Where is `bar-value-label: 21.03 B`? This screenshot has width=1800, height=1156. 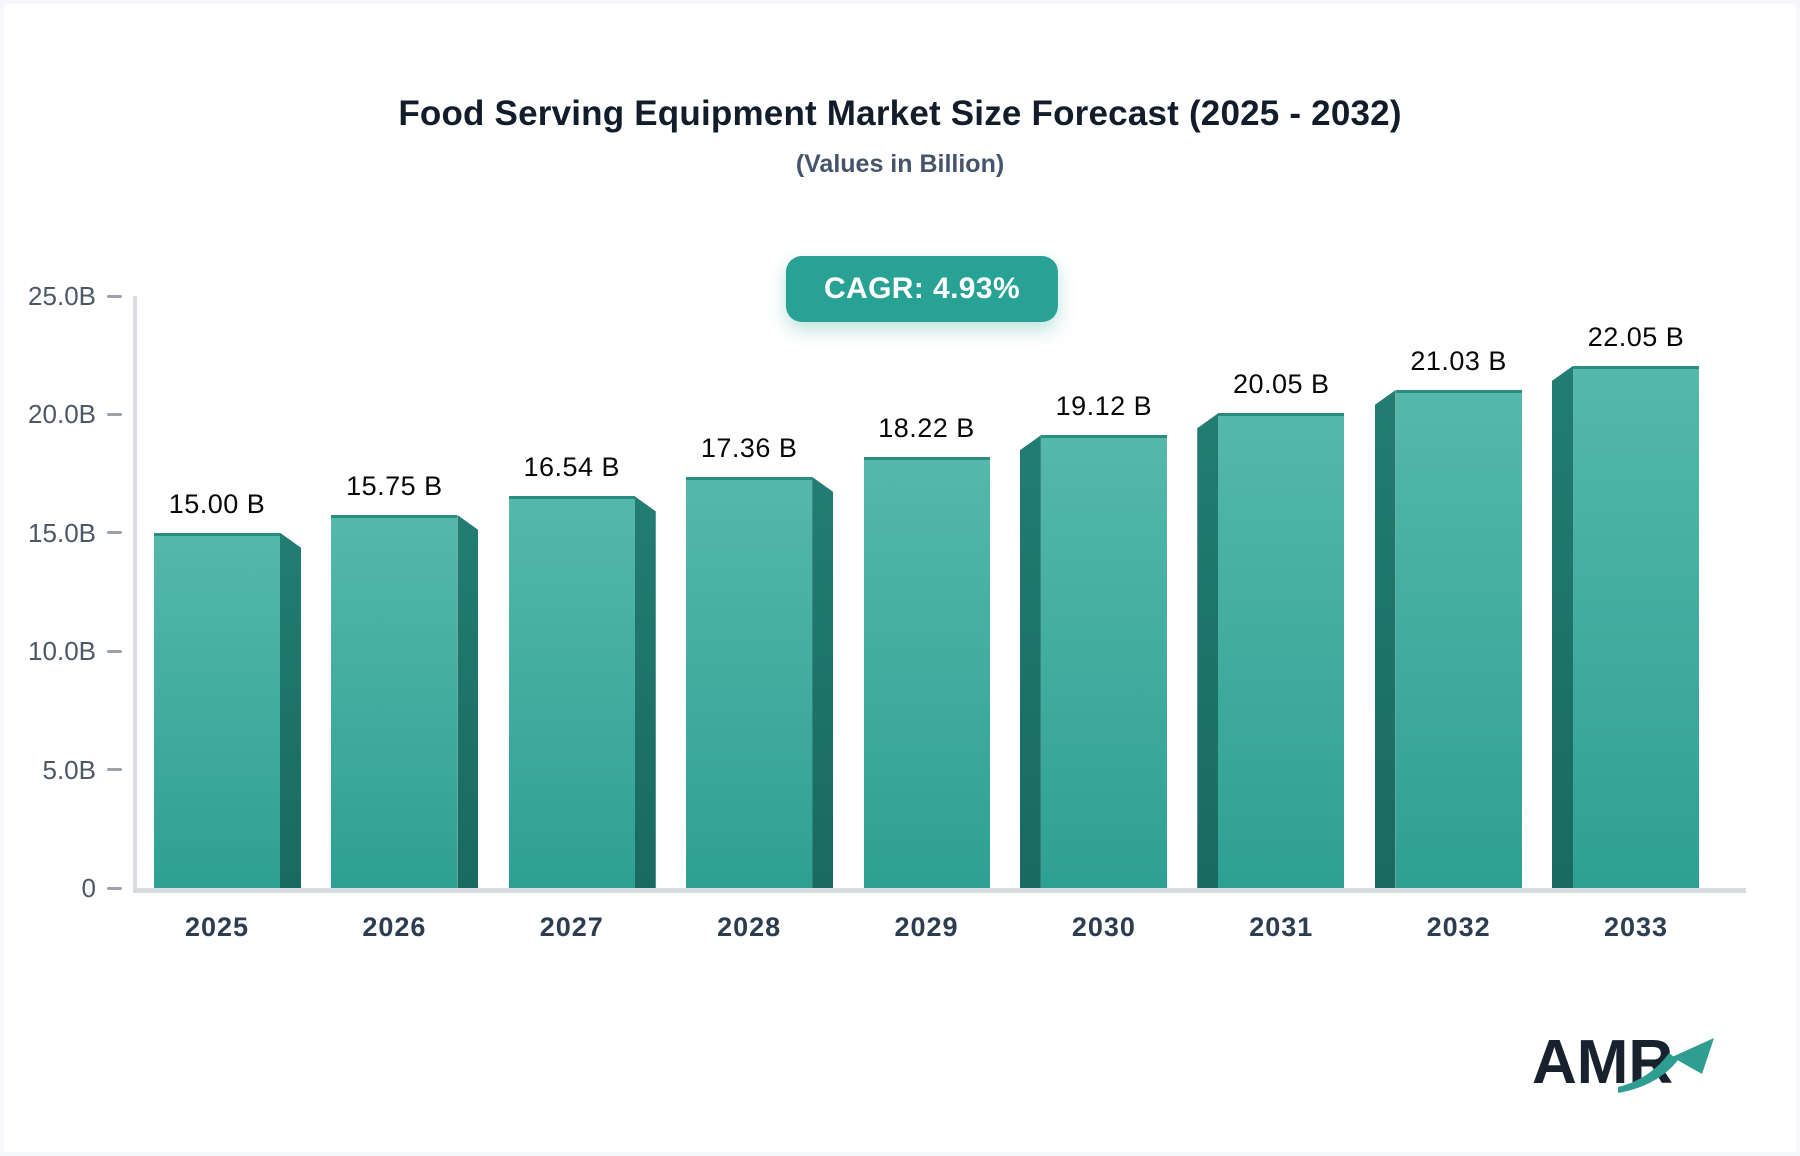
bar-value-label: 21.03 B is located at coordinates (1458, 361).